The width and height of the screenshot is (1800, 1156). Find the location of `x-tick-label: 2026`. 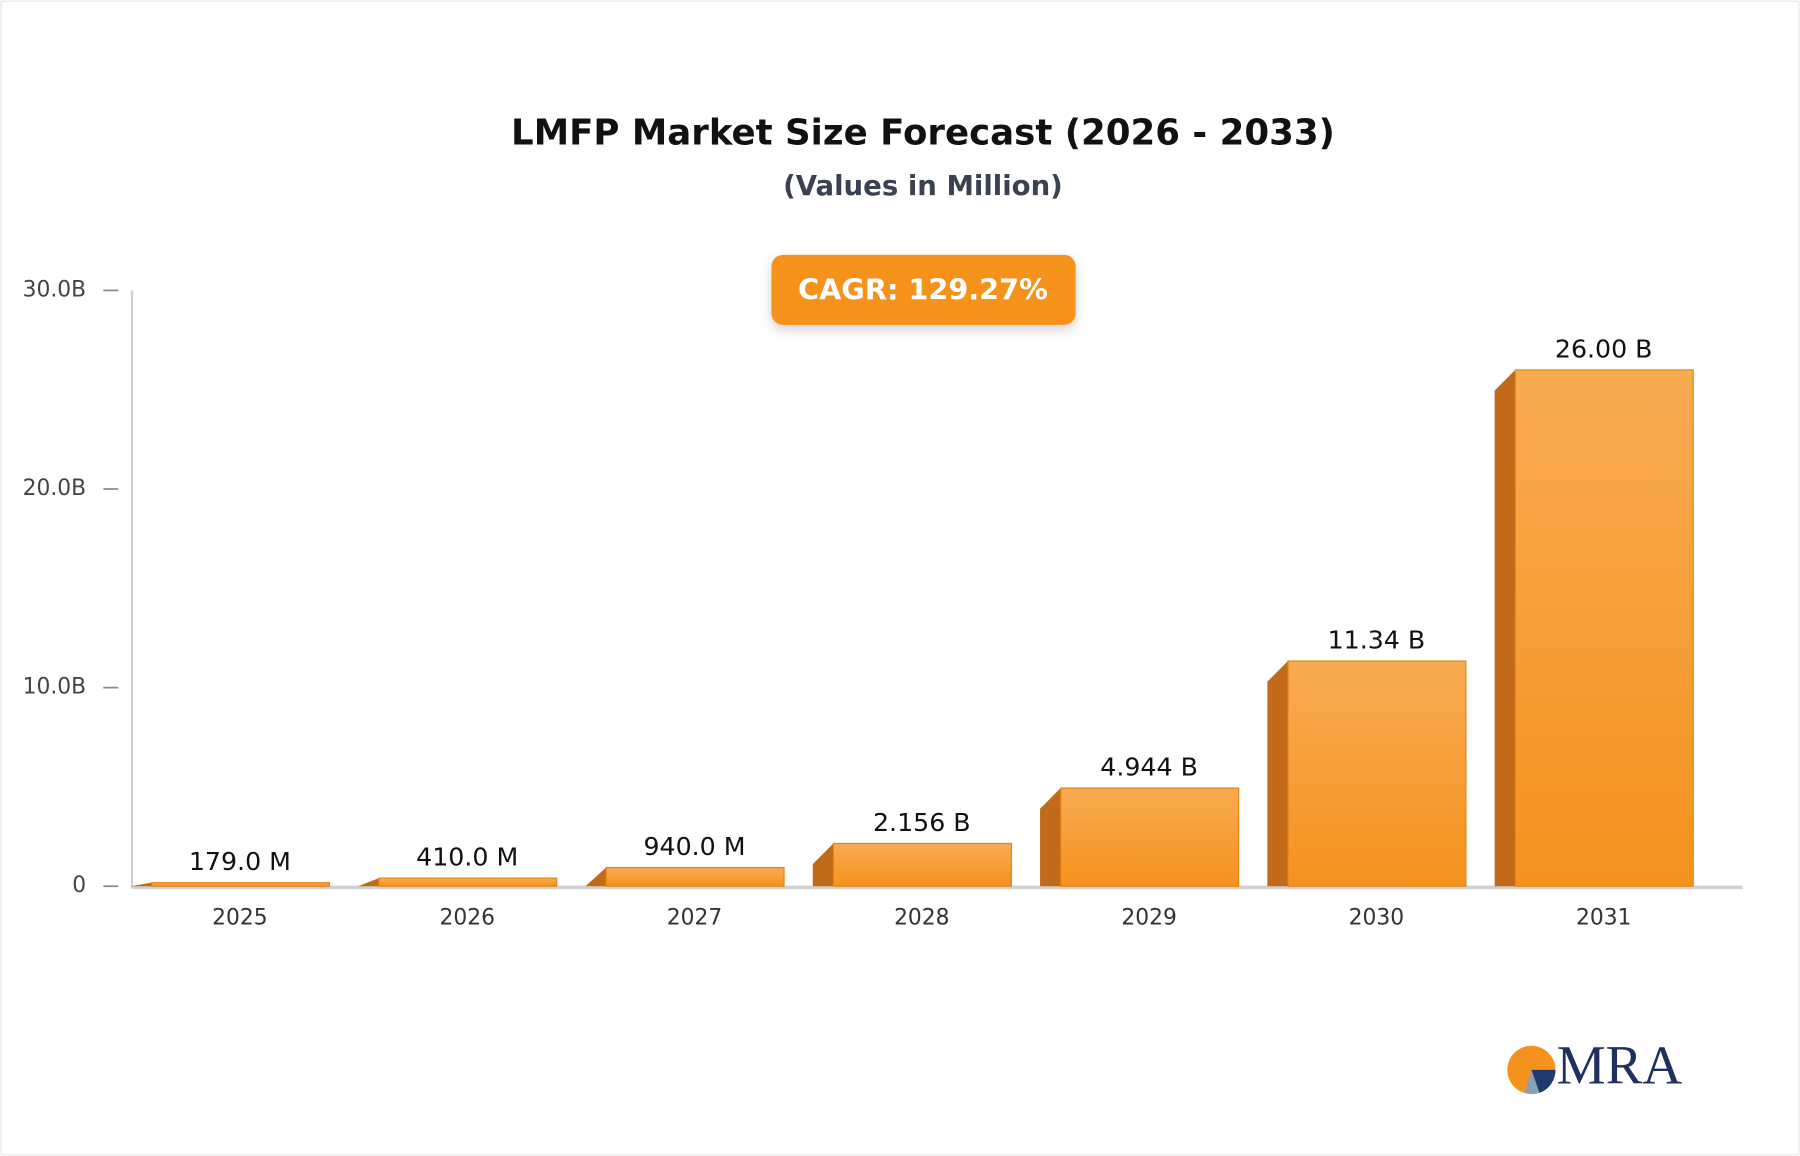

x-tick-label: 2026 is located at coordinates (466, 917).